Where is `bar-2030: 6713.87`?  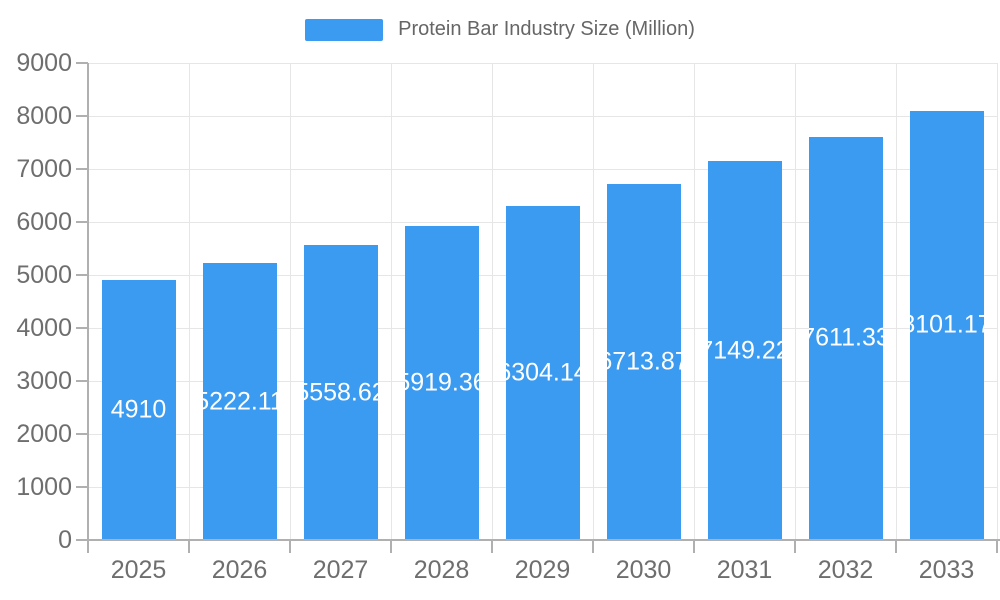 bar-2030: 6713.87 is located at coordinates (643, 362).